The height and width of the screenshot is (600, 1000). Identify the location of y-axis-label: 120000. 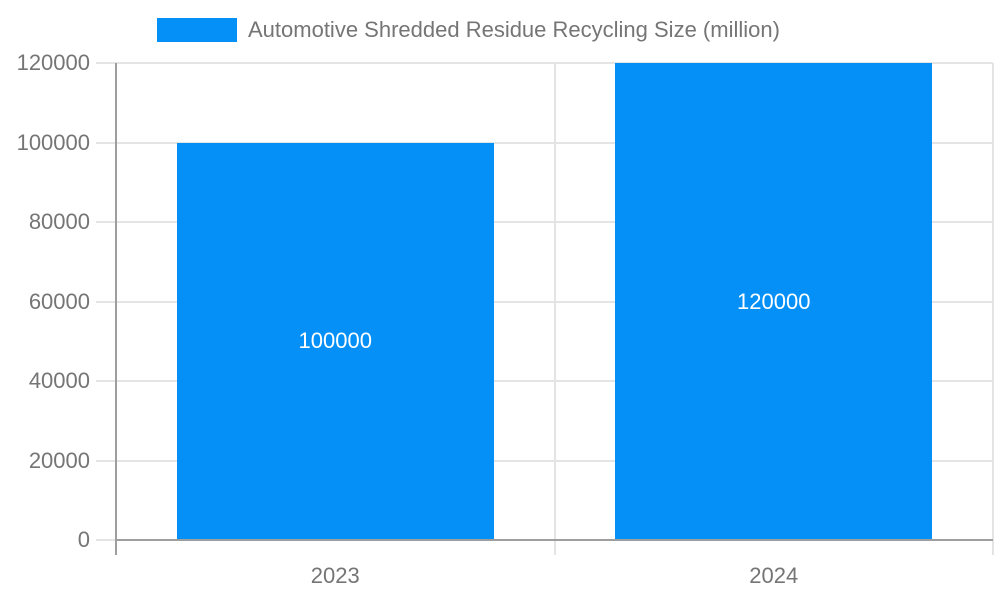
(53, 62).